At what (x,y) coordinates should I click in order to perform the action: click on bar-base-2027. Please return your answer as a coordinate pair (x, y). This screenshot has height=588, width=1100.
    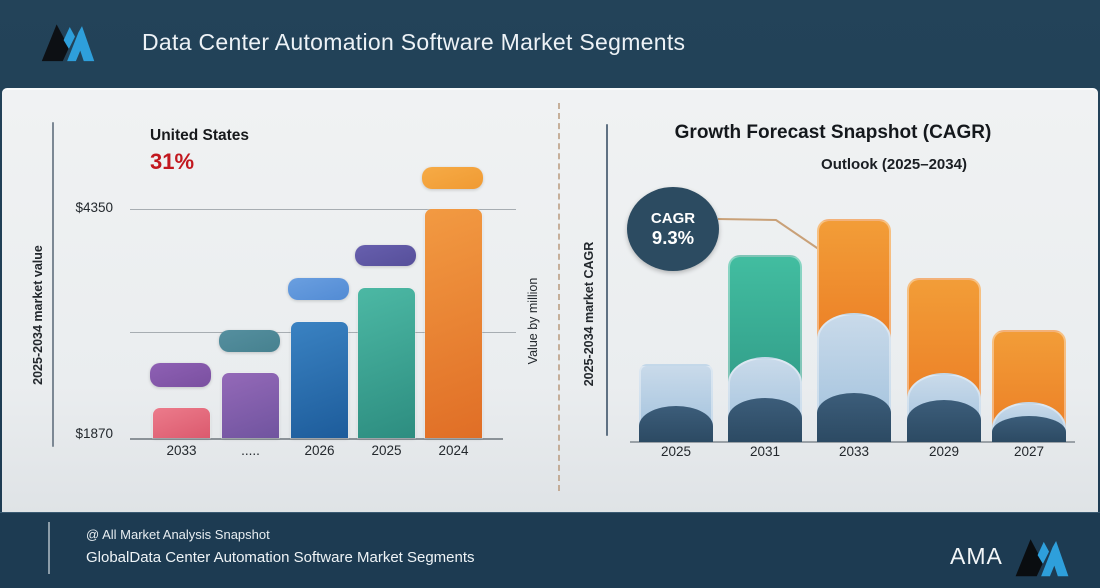
    Looking at the image, I should click on (1029, 429).